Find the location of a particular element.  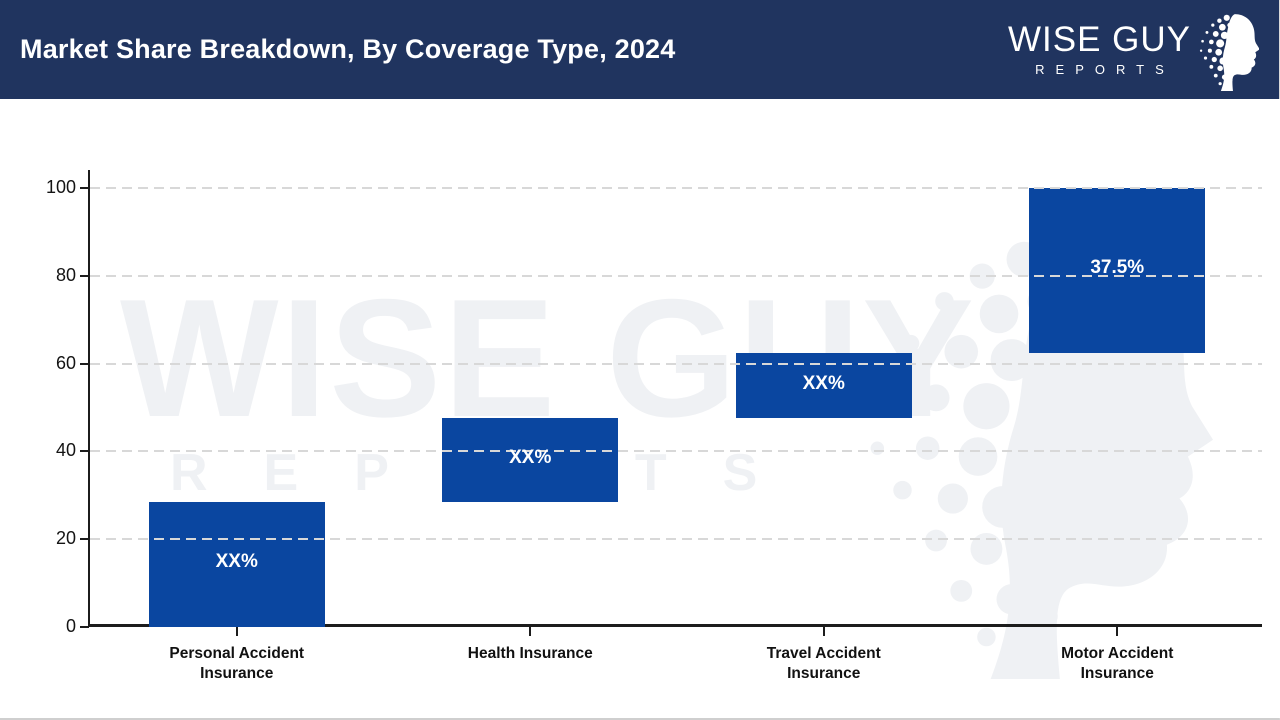

category-label: Health Insurance is located at coordinates (530, 653).